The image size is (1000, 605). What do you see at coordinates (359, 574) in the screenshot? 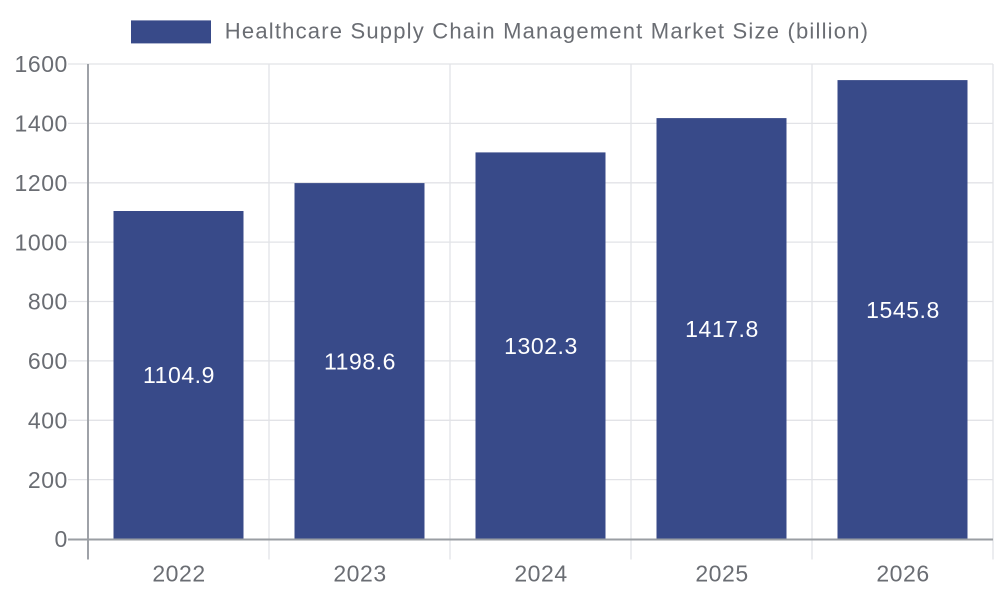
I see `svg-text: 2023` at bounding box center [359, 574].